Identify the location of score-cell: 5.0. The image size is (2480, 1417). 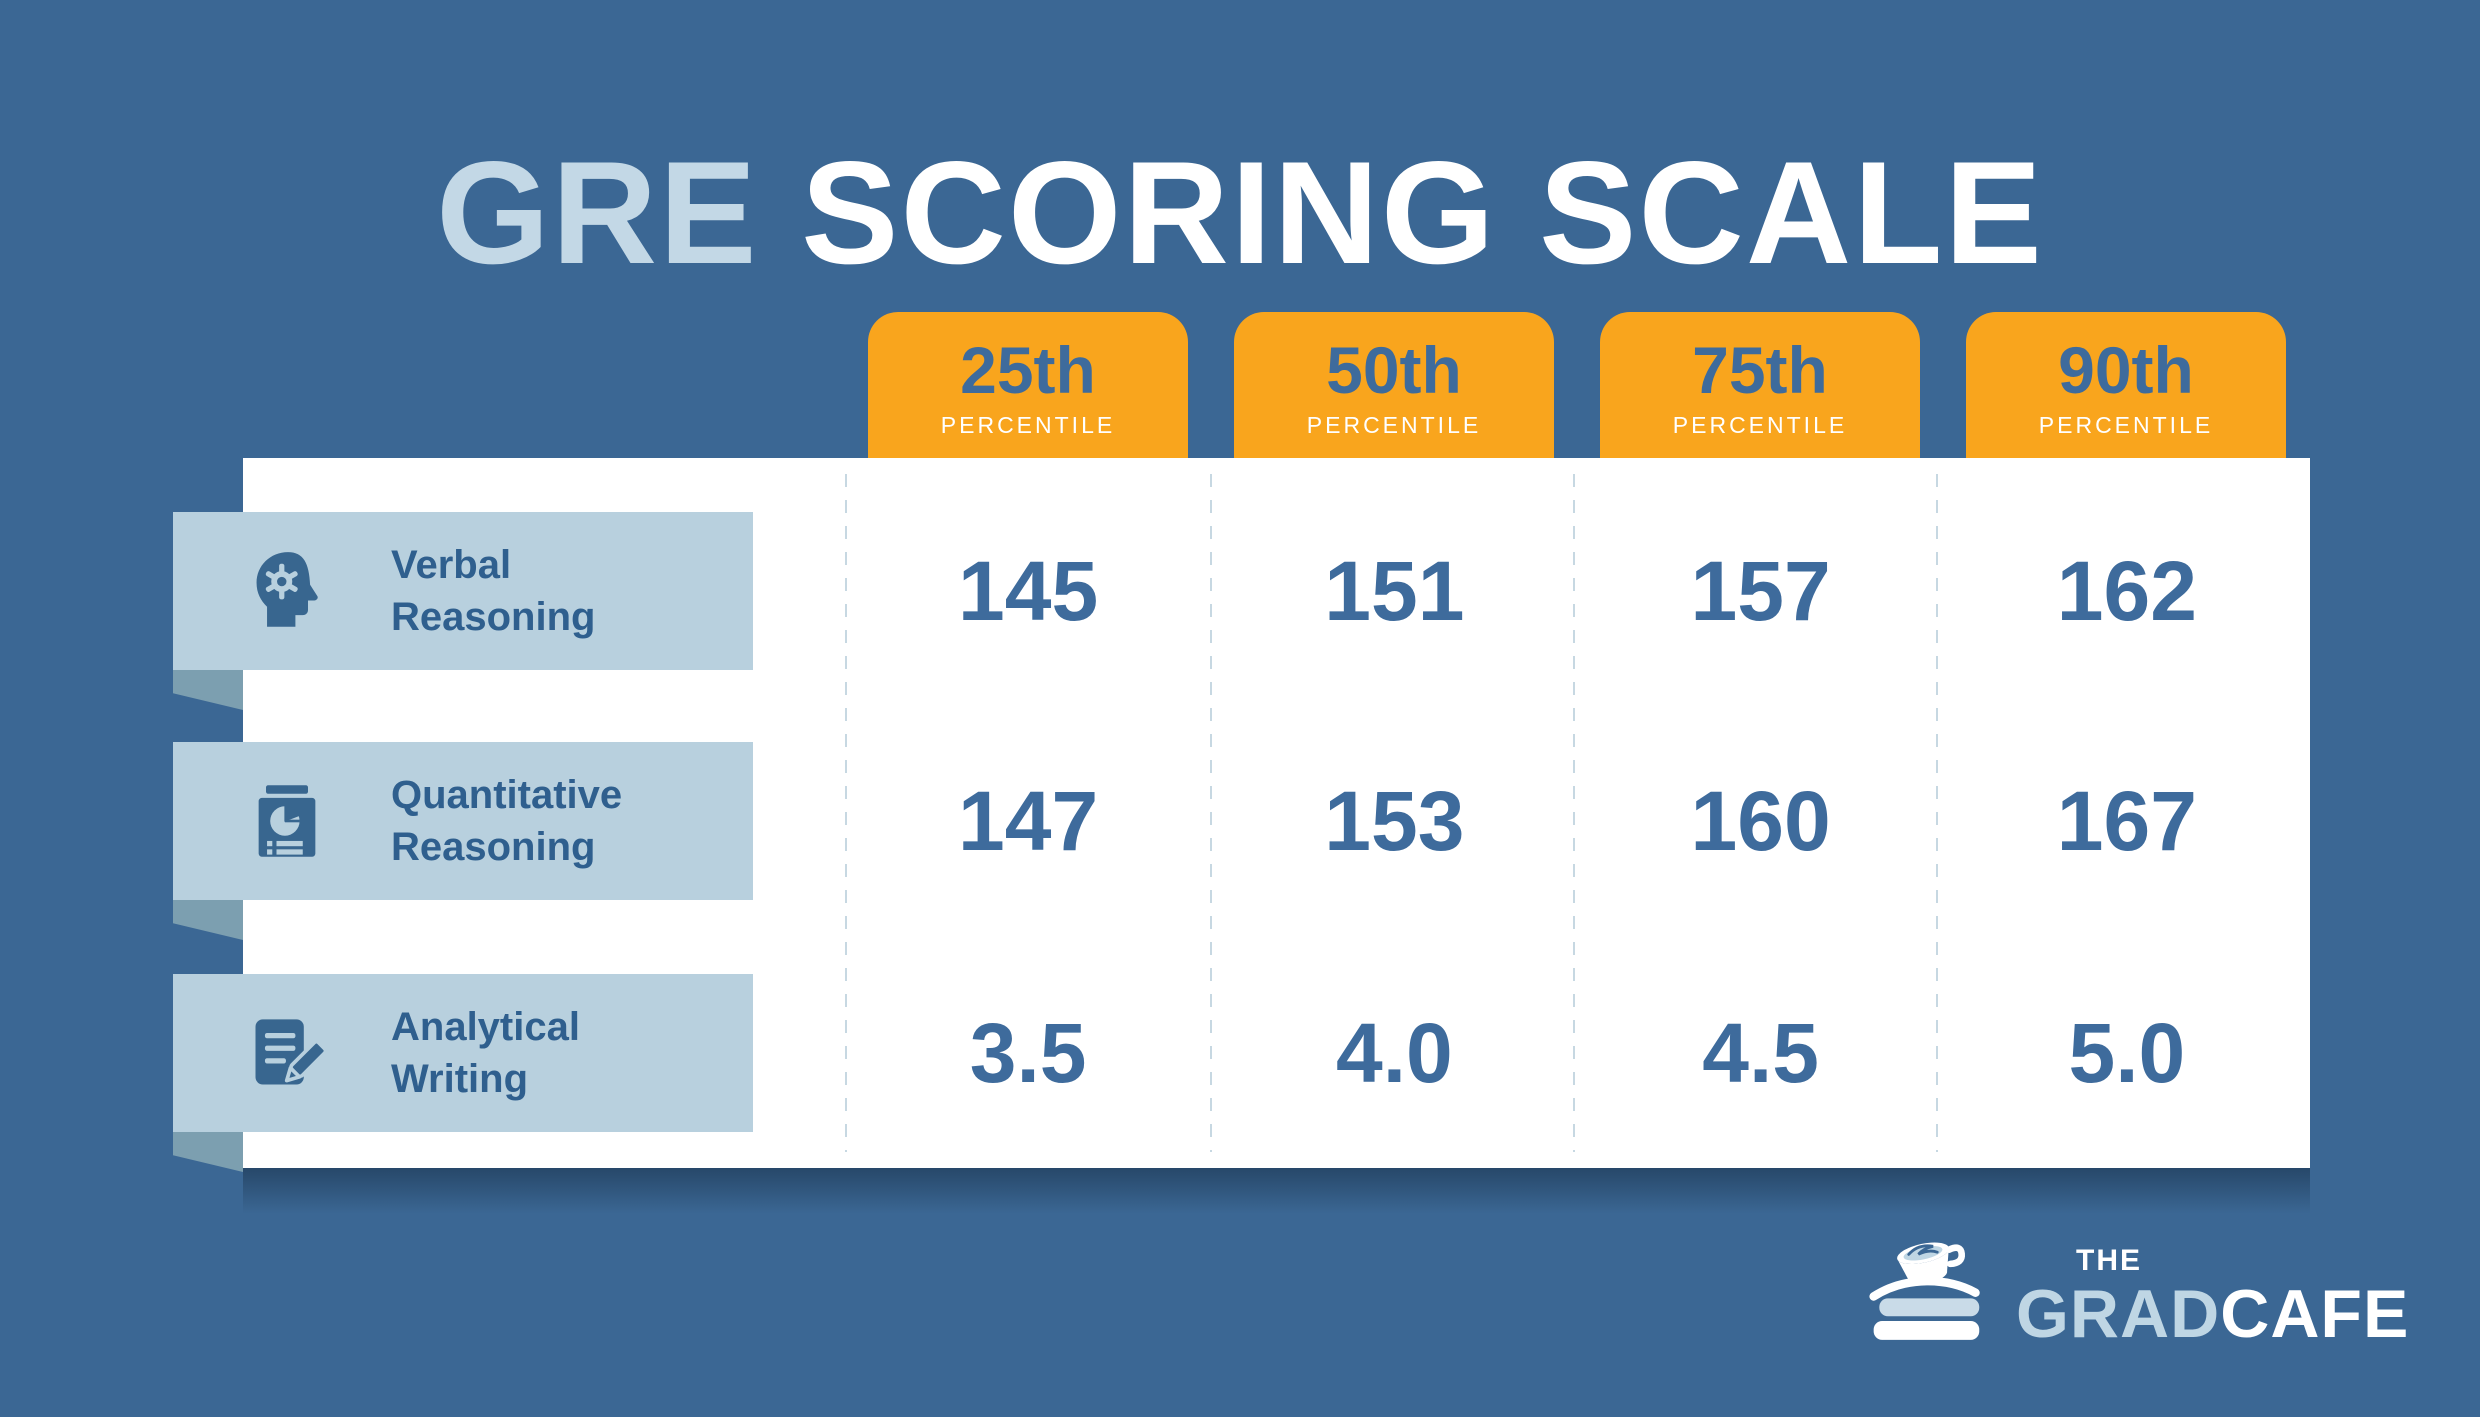
(2127, 1052).